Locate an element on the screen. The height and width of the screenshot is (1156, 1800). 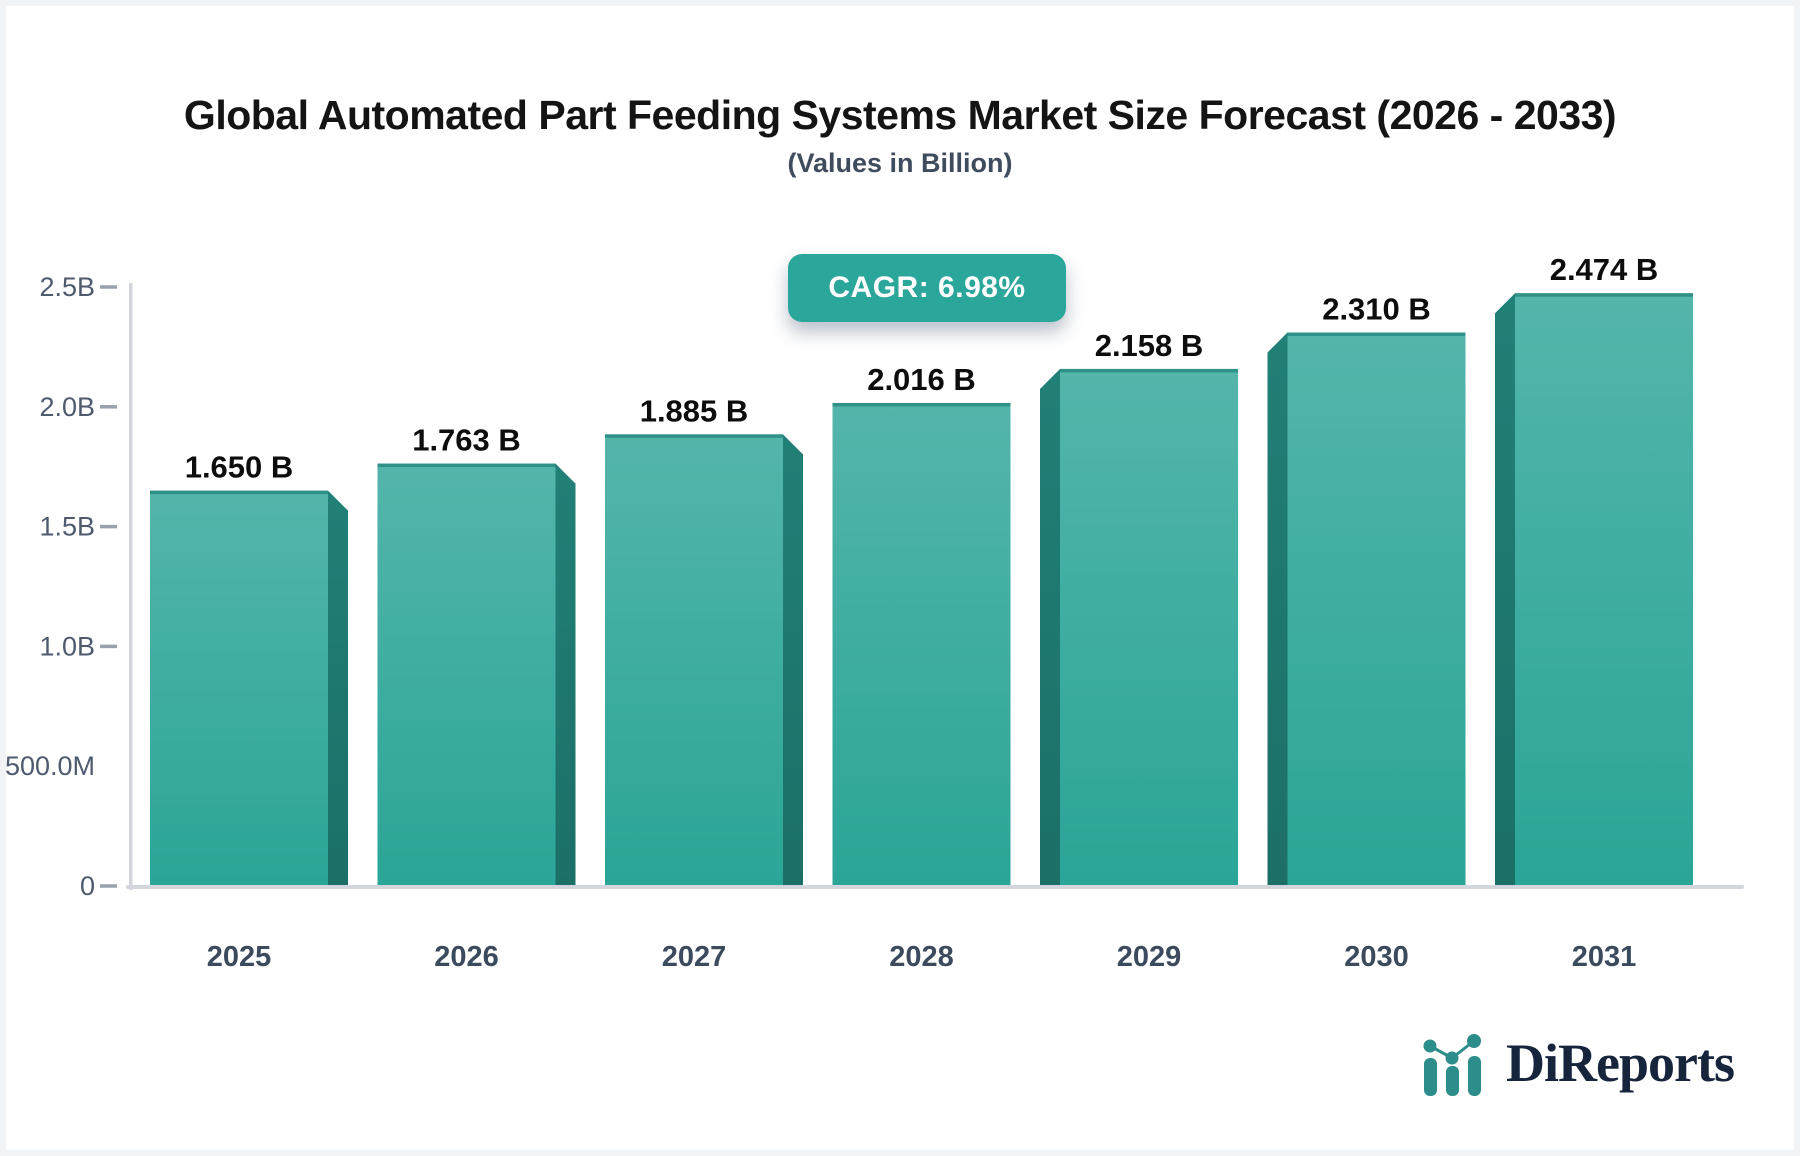
bar-bevel-2030 is located at coordinates (1277, 608).